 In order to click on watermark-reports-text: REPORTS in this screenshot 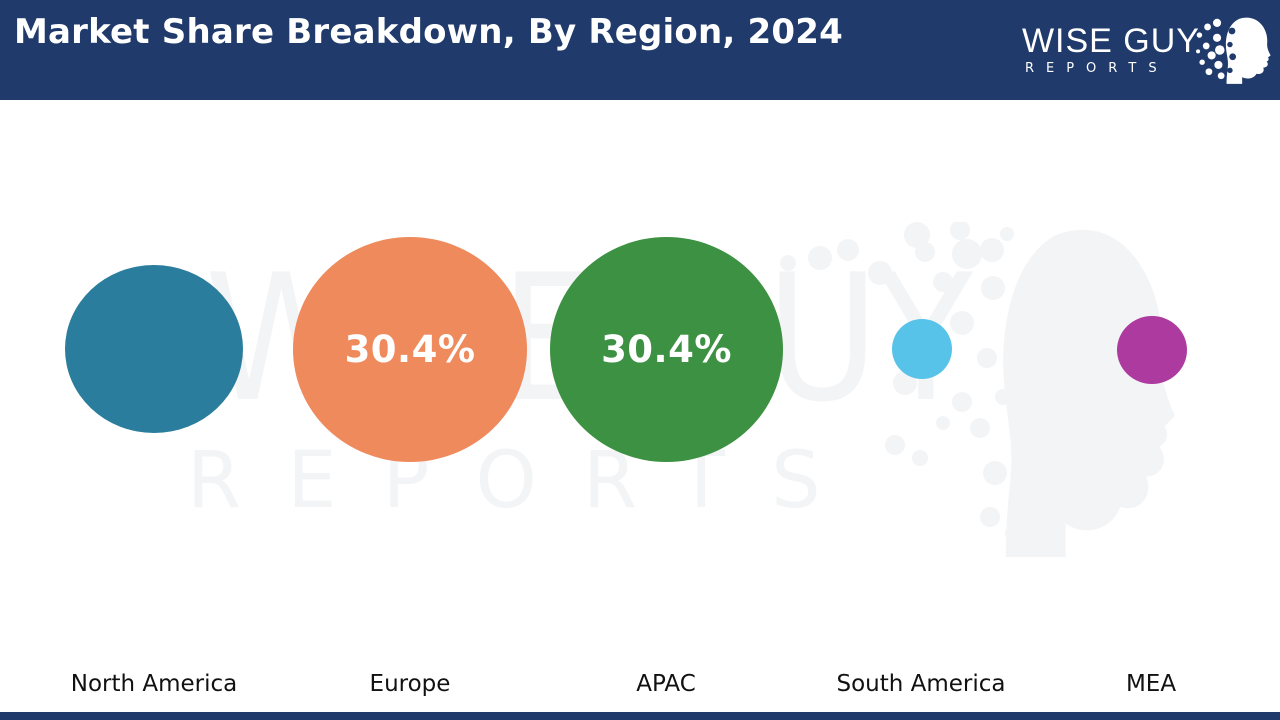, I will do `click(527, 481)`.